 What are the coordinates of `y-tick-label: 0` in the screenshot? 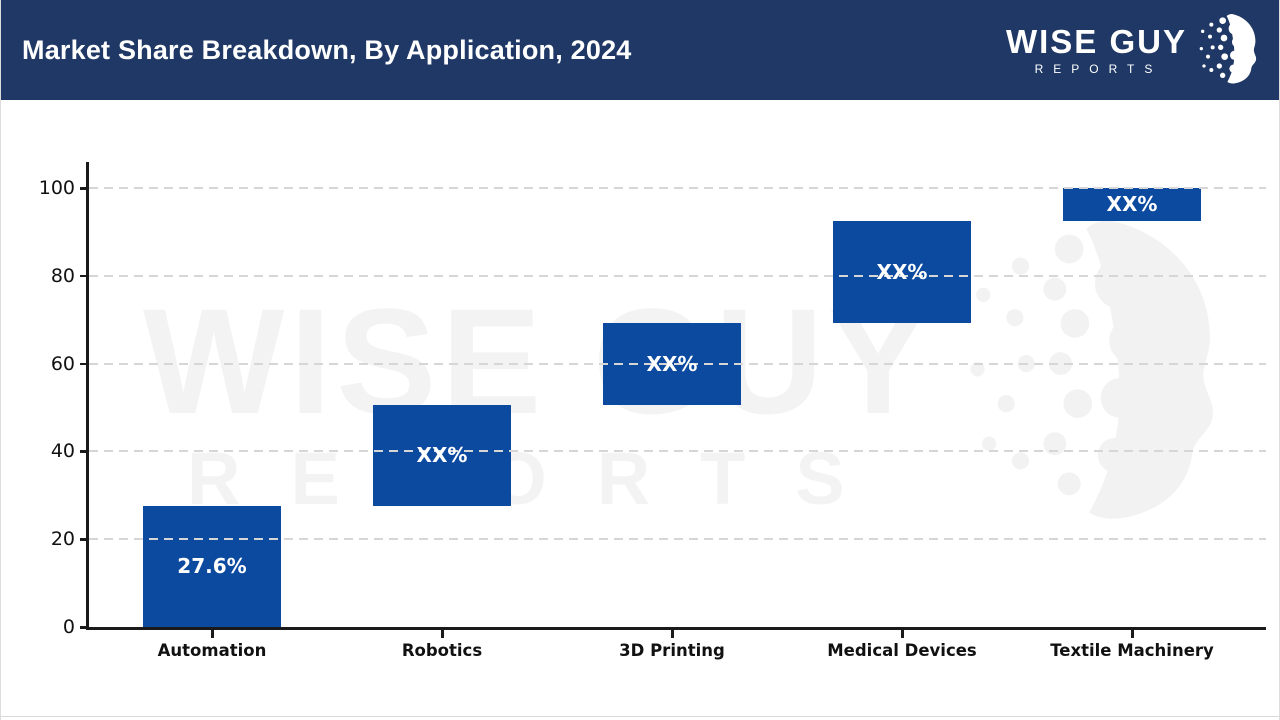 It's located at (68, 627).